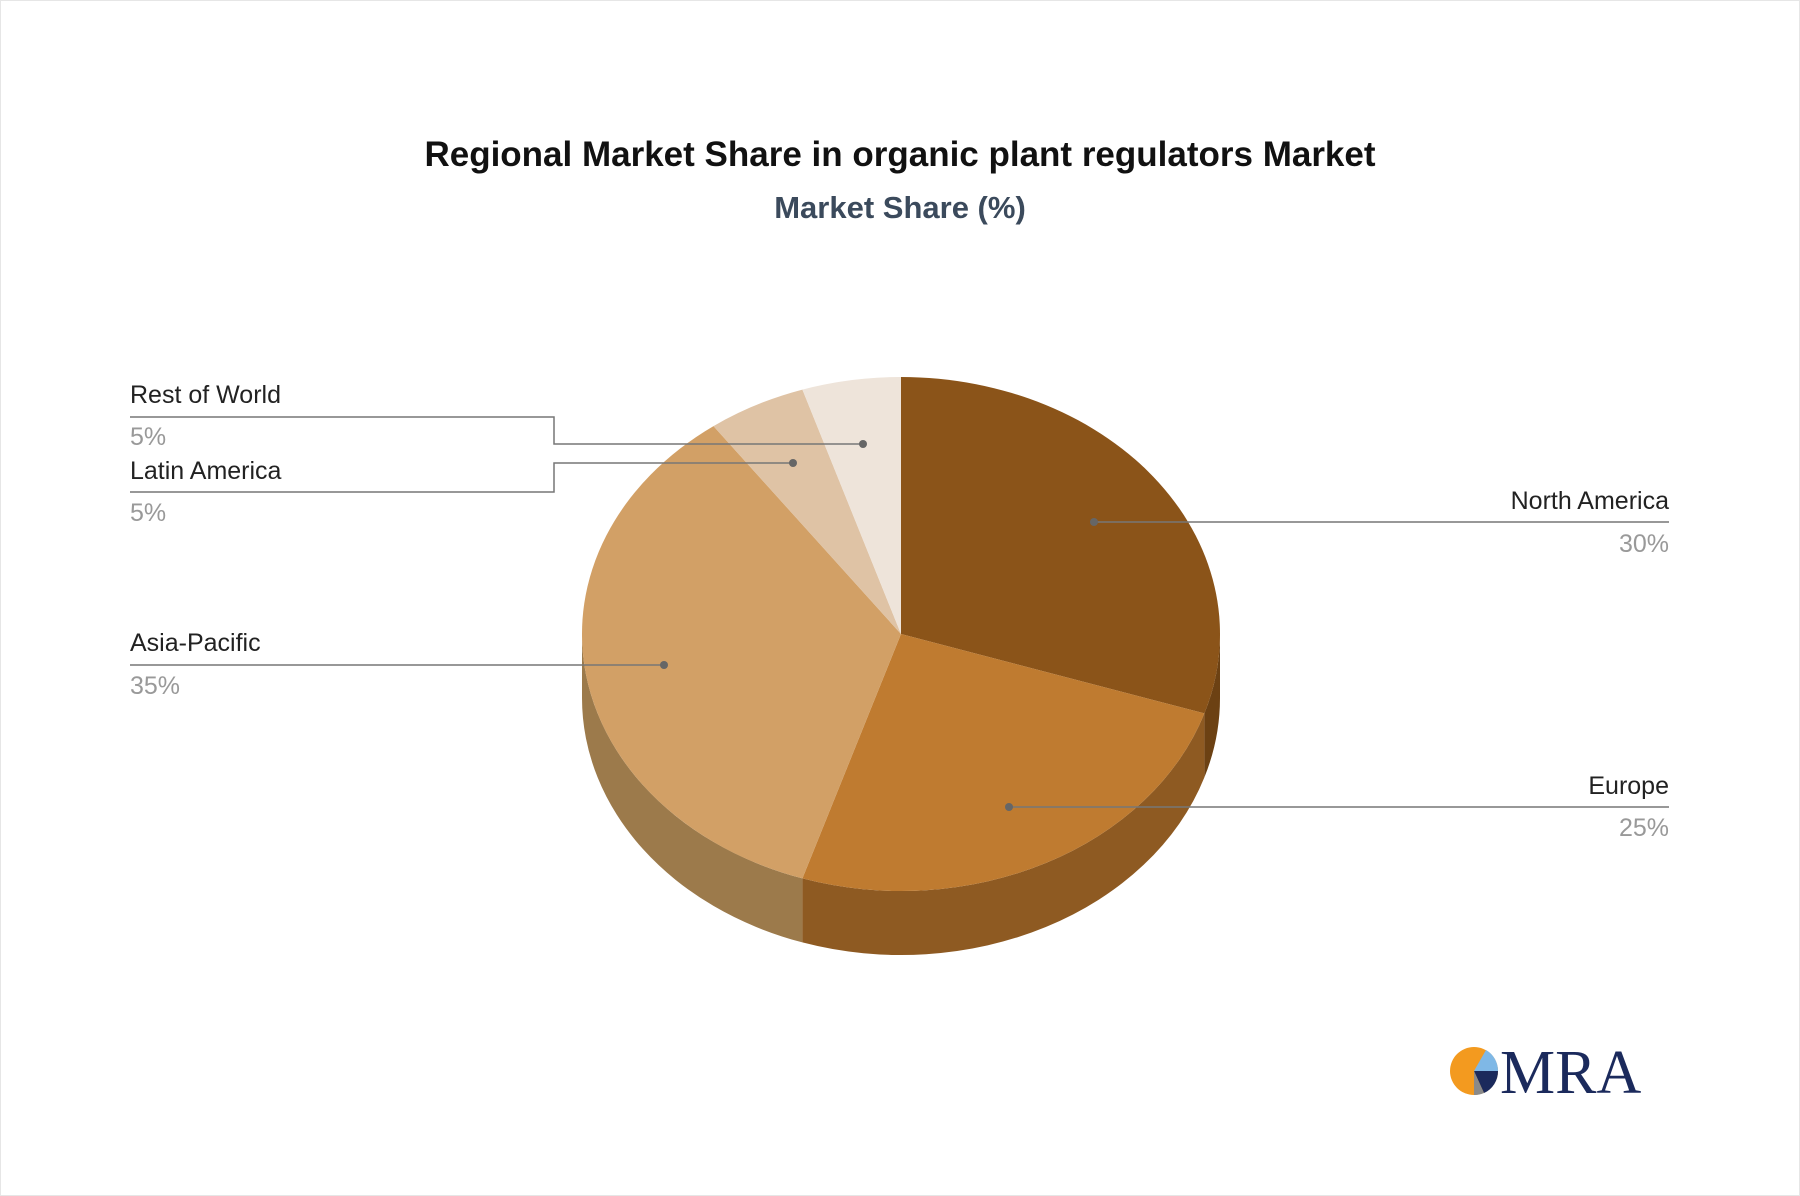 This screenshot has height=1196, width=1800. What do you see at coordinates (1570, 1073) in the screenshot?
I see `logo-text: MRA` at bounding box center [1570, 1073].